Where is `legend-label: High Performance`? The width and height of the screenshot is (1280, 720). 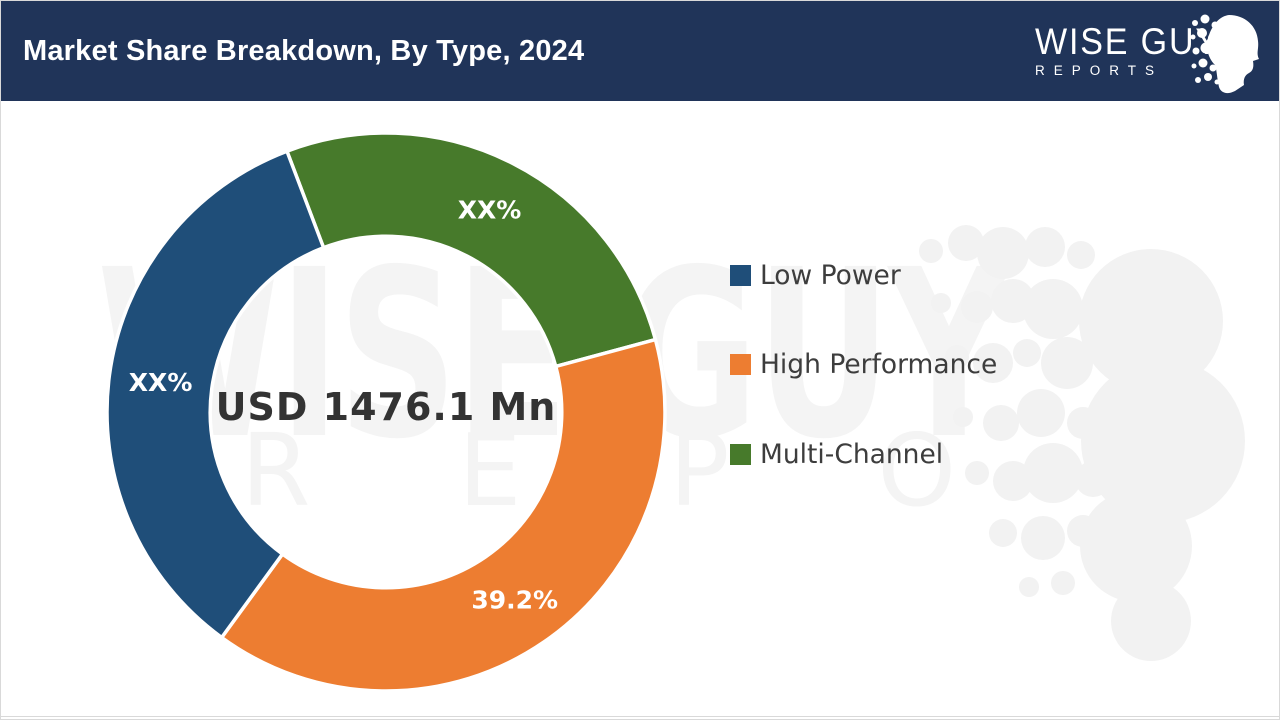 legend-label: High Performance is located at coordinates (879, 364).